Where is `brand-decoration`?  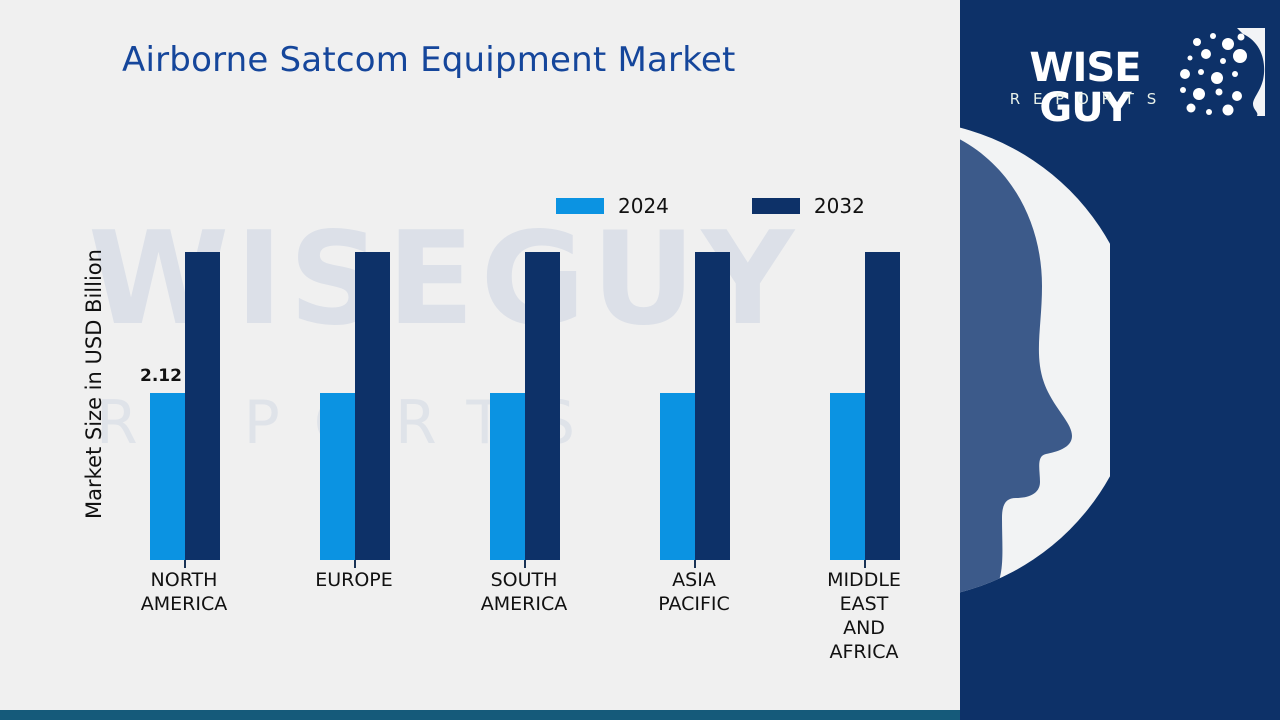 brand-decoration is located at coordinates (1035, 360).